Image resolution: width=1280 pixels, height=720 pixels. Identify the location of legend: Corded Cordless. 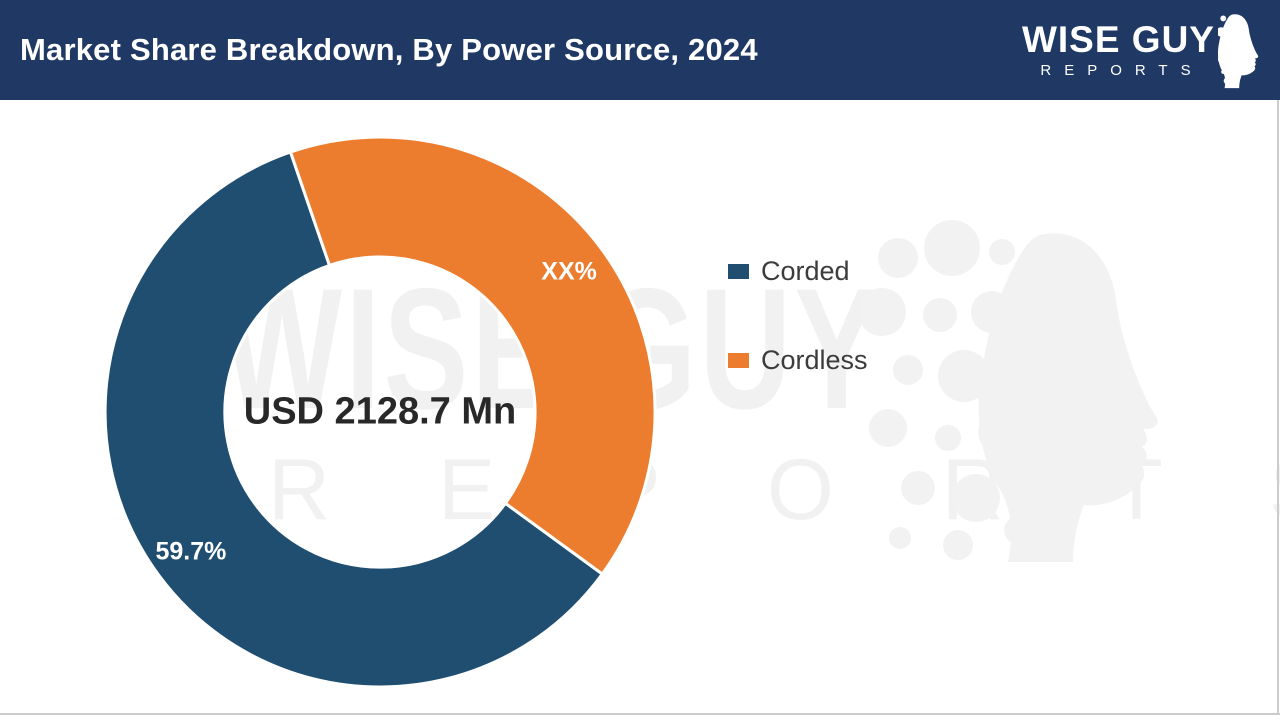
(798, 316).